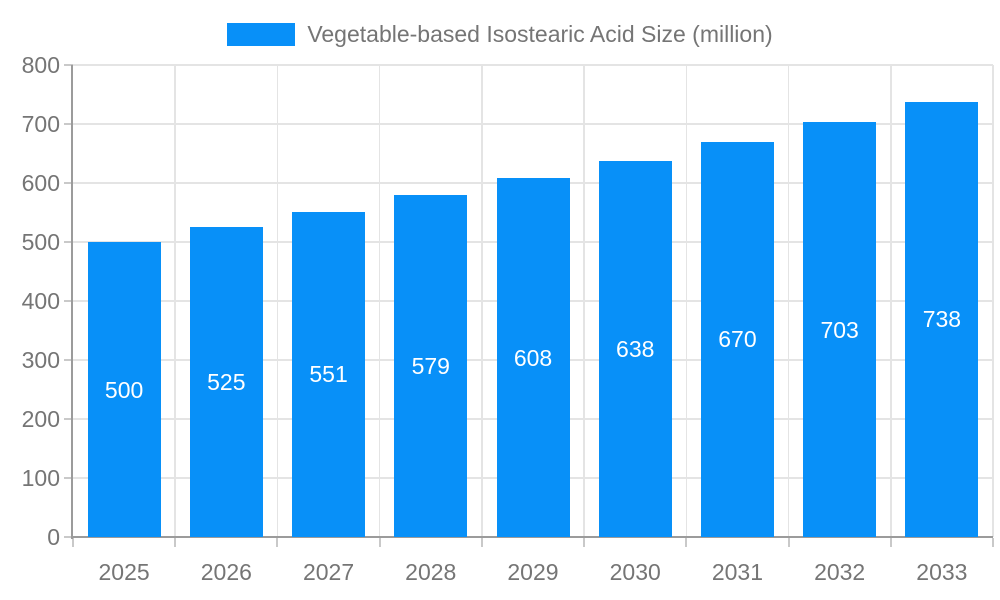 The width and height of the screenshot is (1000, 600). Describe the element at coordinates (840, 572) in the screenshot. I see `x-axis-label-2032: 2032` at that location.